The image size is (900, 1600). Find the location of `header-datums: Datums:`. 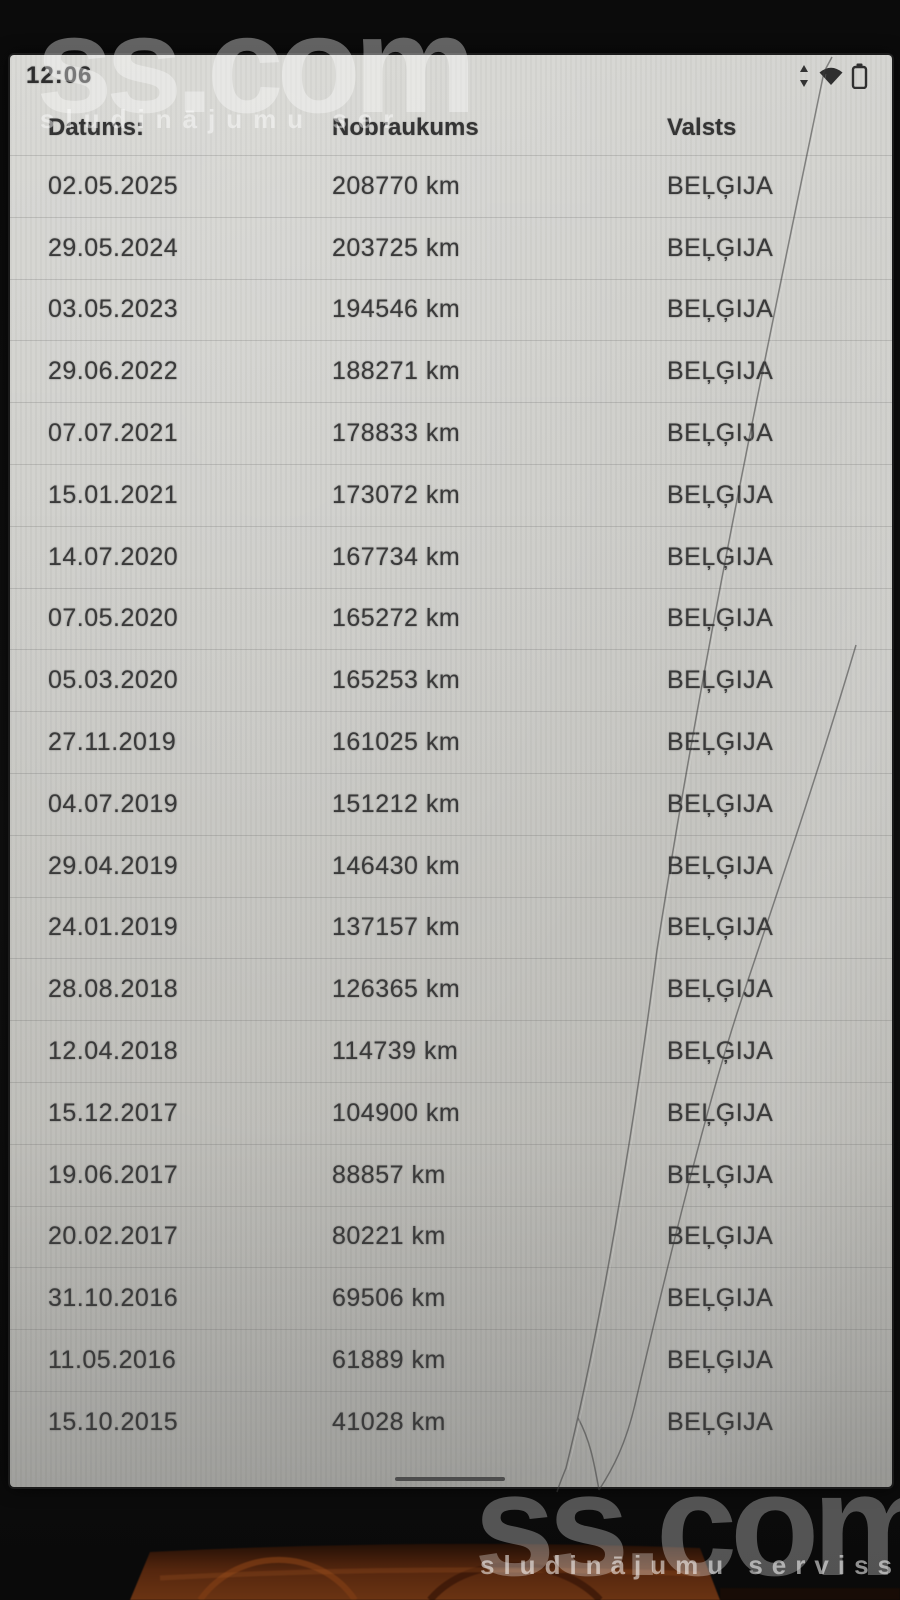

header-datums: Datums: is located at coordinates (96, 127).